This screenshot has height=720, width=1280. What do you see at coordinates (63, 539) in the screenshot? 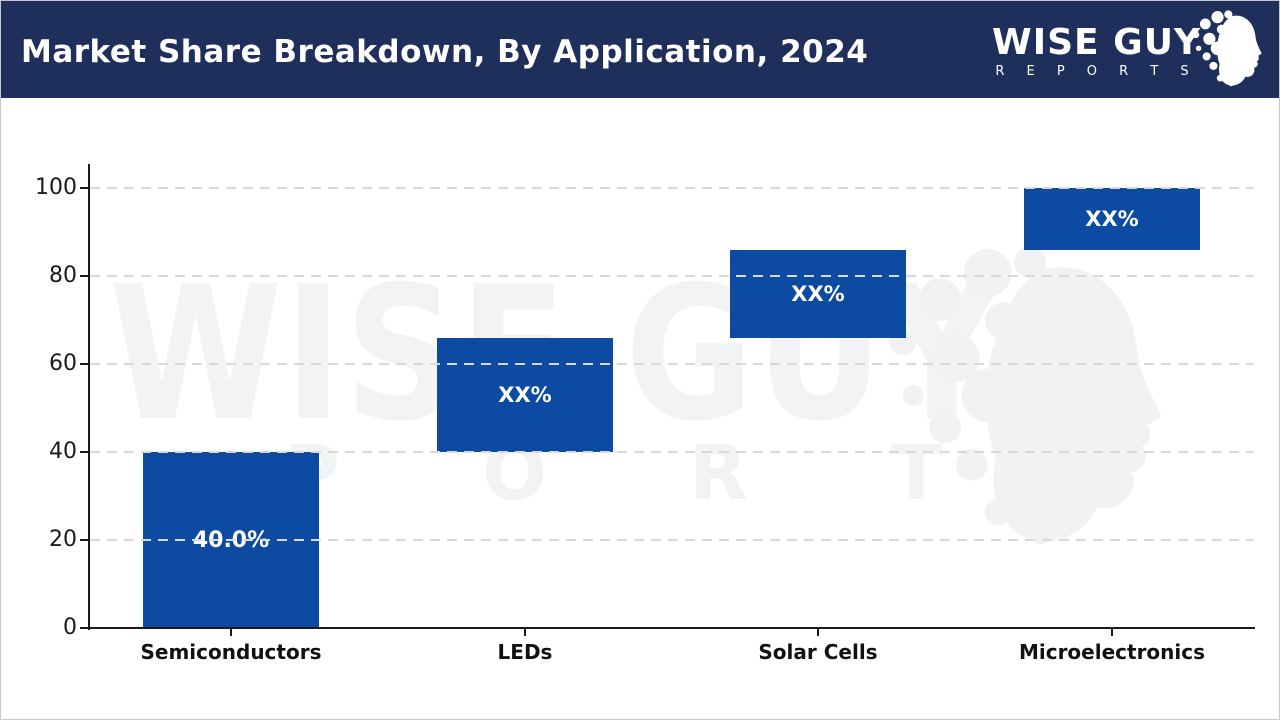
I see `y-tick-label: 20` at bounding box center [63, 539].